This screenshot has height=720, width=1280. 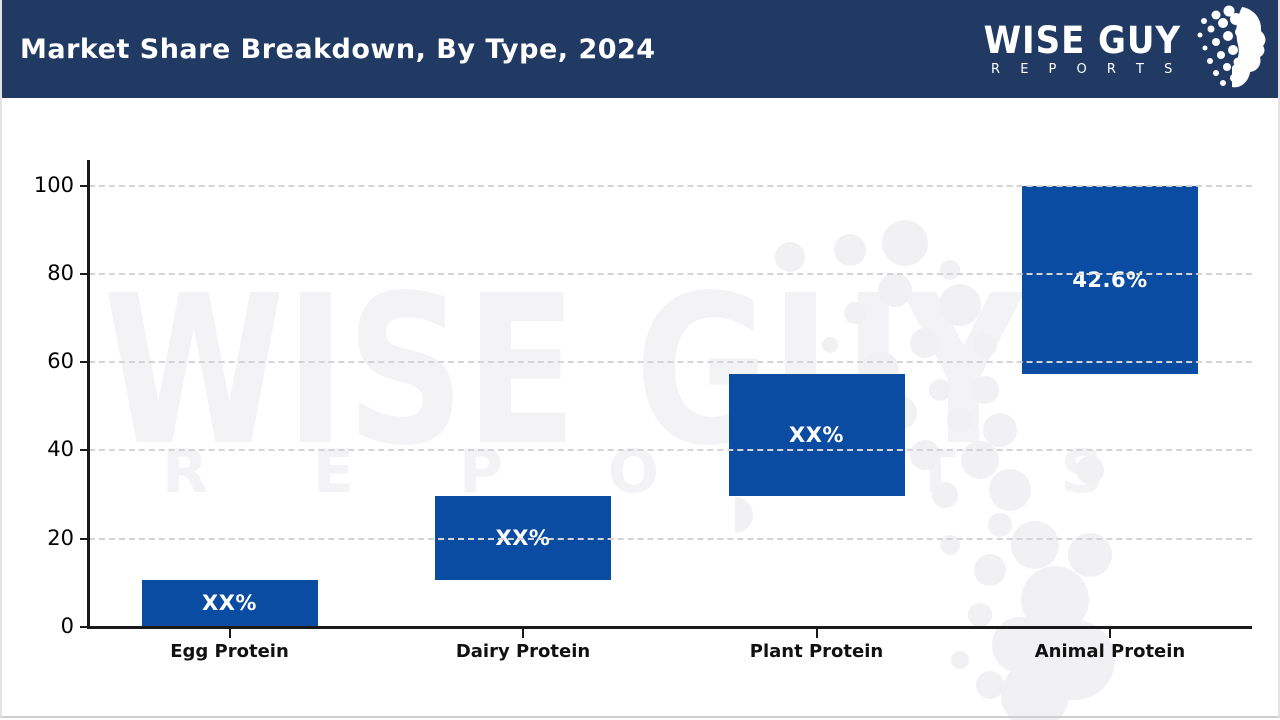 What do you see at coordinates (669, 627) in the screenshot?
I see `x-axis-line` at bounding box center [669, 627].